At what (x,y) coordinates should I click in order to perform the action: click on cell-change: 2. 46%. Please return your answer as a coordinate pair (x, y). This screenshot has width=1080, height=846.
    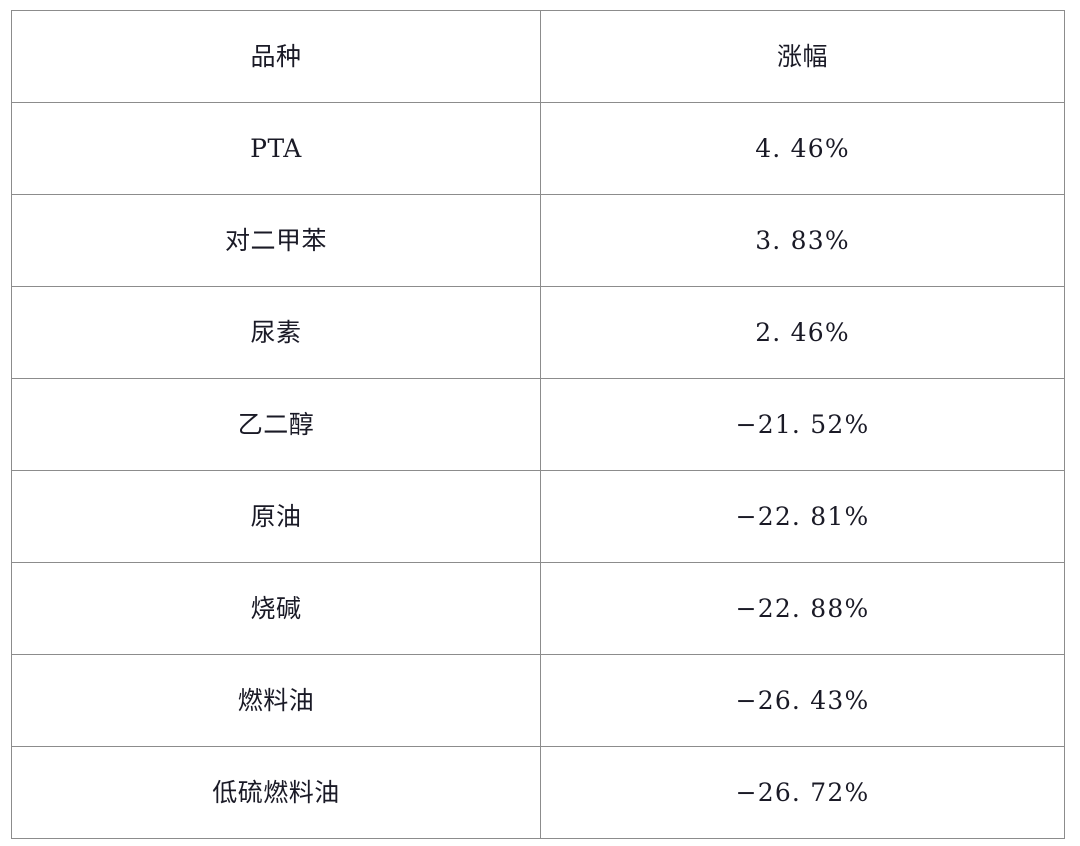
    Looking at the image, I should click on (802, 332).